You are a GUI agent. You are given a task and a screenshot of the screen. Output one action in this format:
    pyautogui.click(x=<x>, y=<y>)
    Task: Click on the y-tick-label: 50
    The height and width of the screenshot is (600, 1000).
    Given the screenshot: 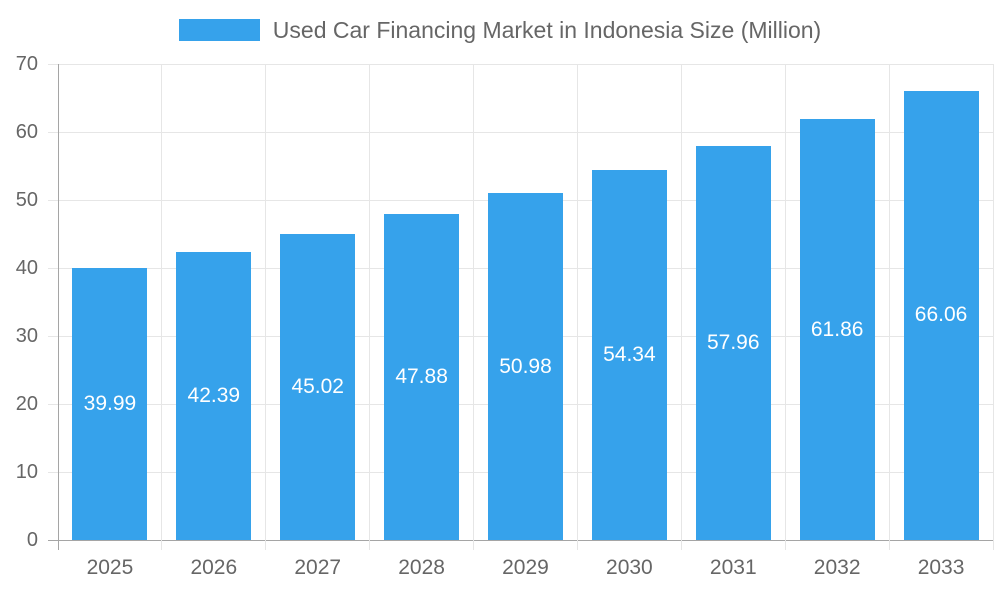 What is the action you would take?
    pyautogui.click(x=26, y=200)
    